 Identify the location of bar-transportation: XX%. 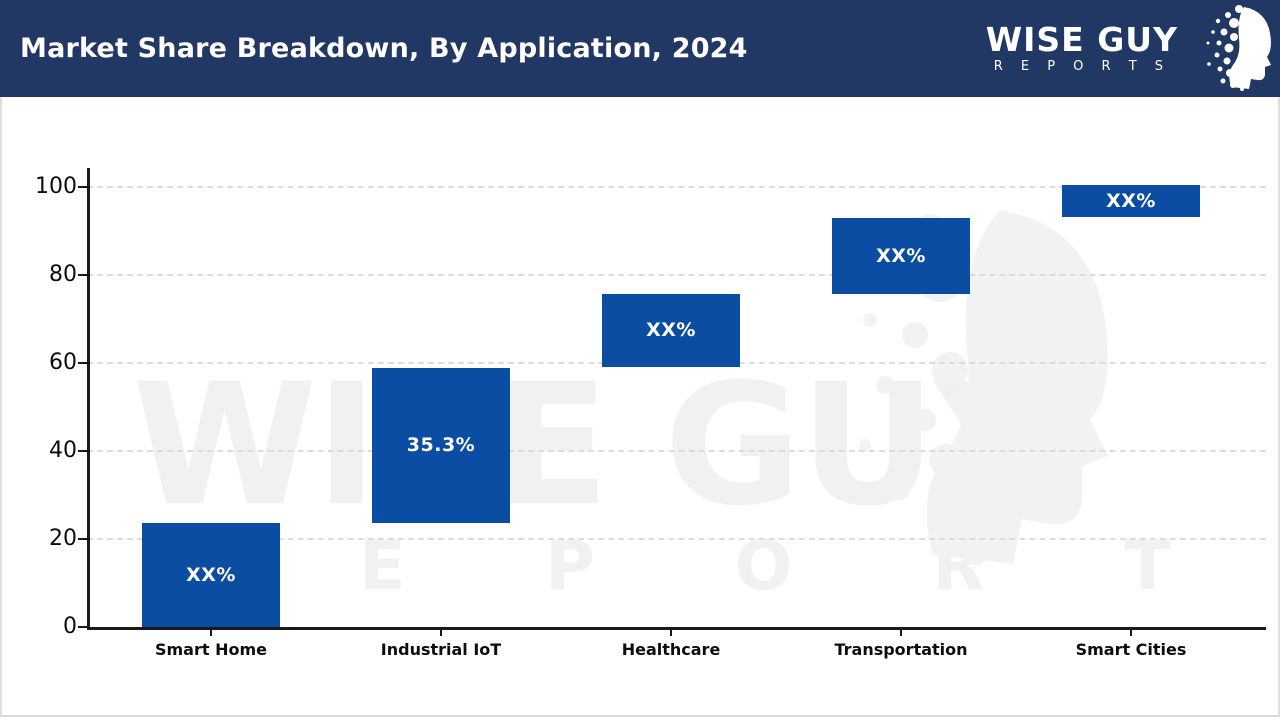
(901, 255).